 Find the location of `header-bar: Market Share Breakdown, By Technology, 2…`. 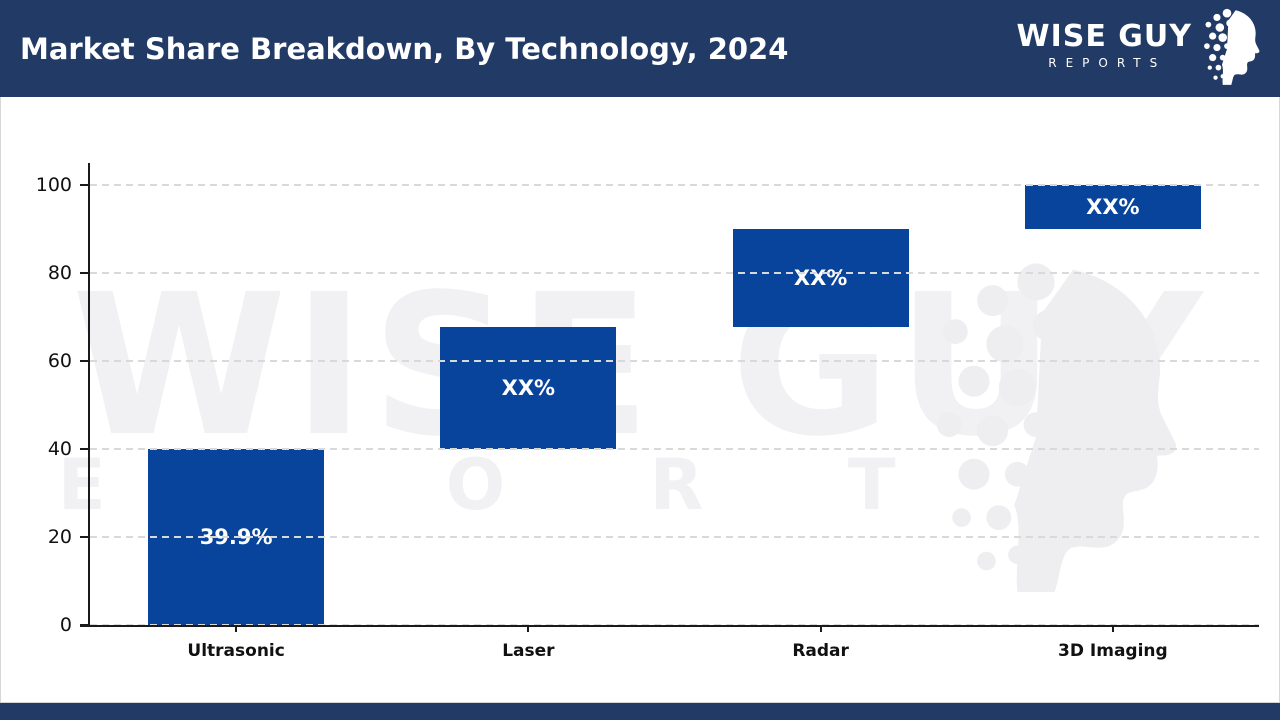

header-bar: Market Share Breakdown, By Technology, 2… is located at coordinates (640, 48).